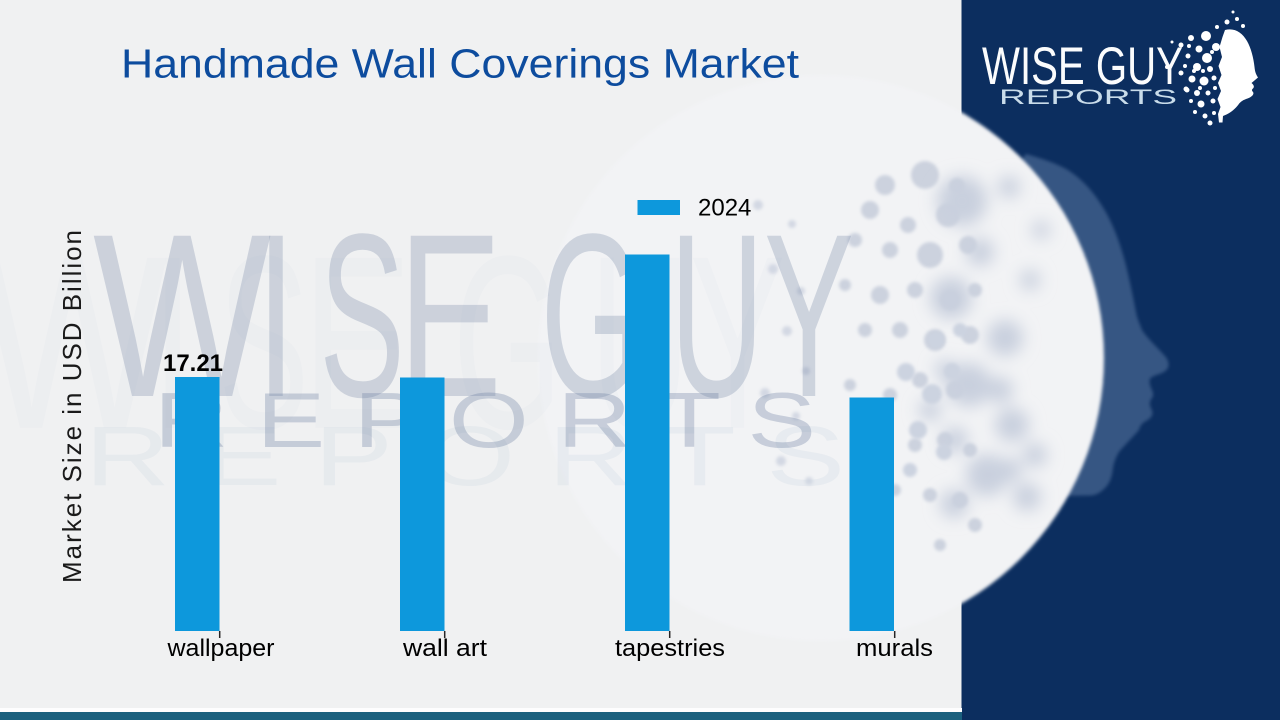  I want to click on svg-text: 2024, so click(724, 208).